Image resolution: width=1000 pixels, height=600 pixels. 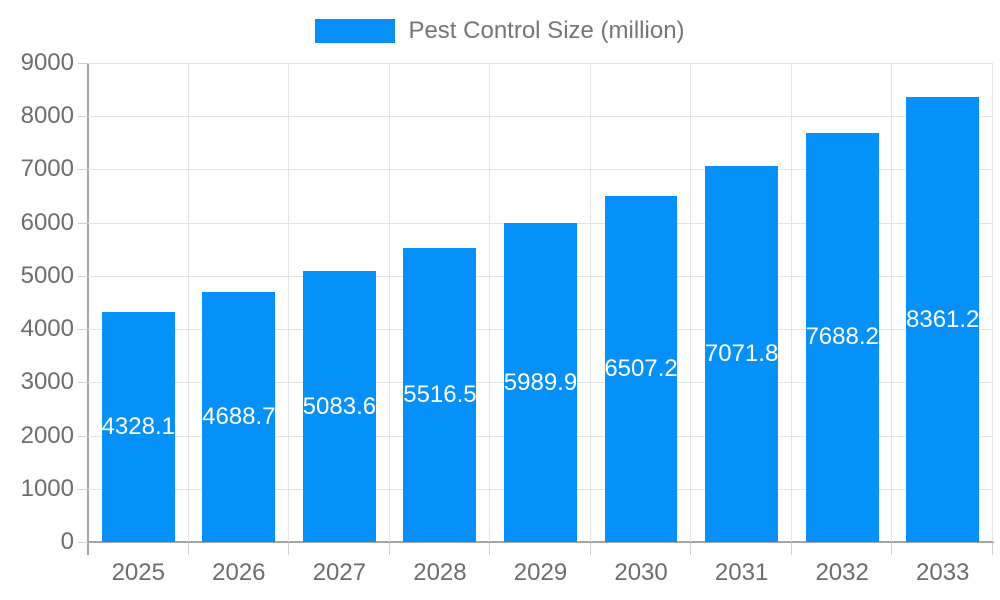 What do you see at coordinates (47, 435) in the screenshot?
I see `y-axis-label: 2000` at bounding box center [47, 435].